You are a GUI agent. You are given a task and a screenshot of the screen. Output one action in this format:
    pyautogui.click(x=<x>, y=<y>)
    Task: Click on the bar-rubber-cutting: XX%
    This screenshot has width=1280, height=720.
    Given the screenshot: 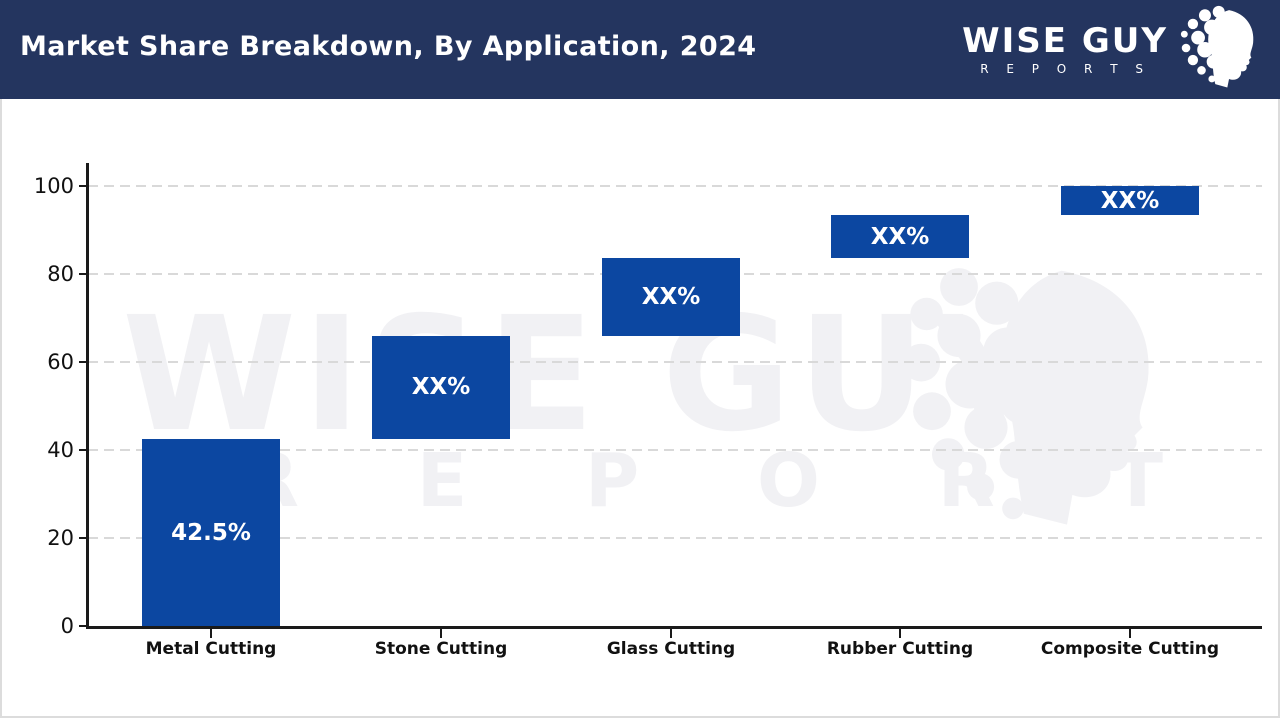 What is the action you would take?
    pyautogui.click(x=900, y=237)
    